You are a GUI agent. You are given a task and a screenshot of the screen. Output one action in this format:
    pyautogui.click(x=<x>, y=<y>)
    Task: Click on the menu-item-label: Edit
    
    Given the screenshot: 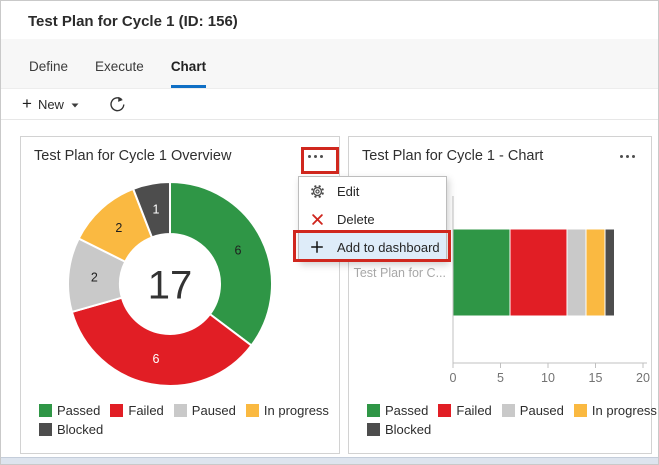 What is the action you would take?
    pyautogui.click(x=348, y=191)
    